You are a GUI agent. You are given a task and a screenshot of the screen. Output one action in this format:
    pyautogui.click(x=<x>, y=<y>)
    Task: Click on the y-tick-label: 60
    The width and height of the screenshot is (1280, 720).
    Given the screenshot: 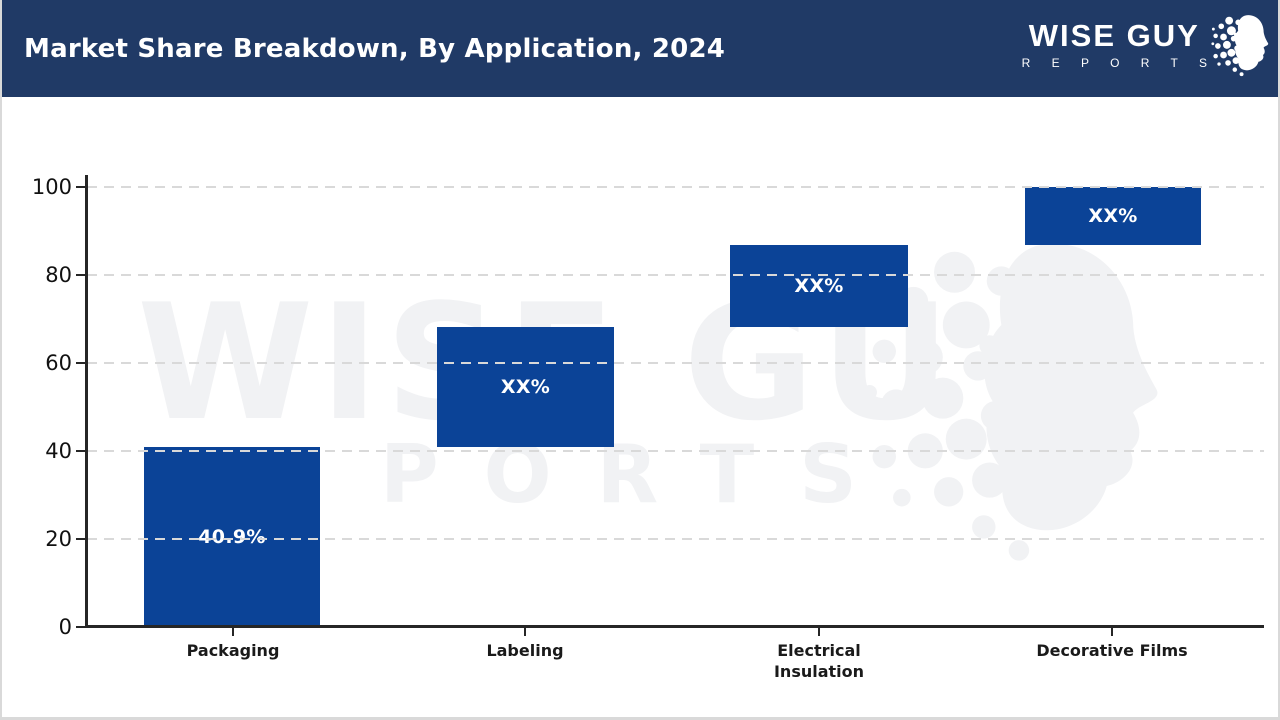 What is the action you would take?
    pyautogui.click(x=58, y=363)
    